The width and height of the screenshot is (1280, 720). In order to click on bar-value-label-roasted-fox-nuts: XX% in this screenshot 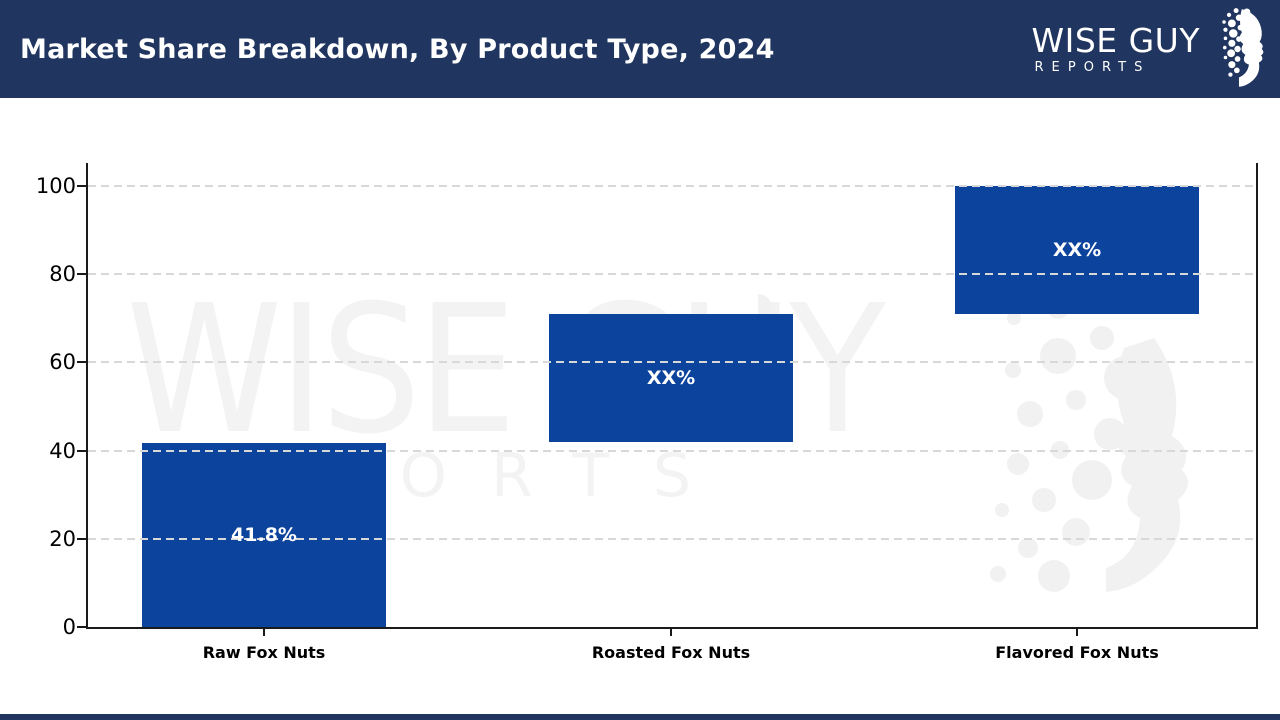, I will do `click(671, 377)`.